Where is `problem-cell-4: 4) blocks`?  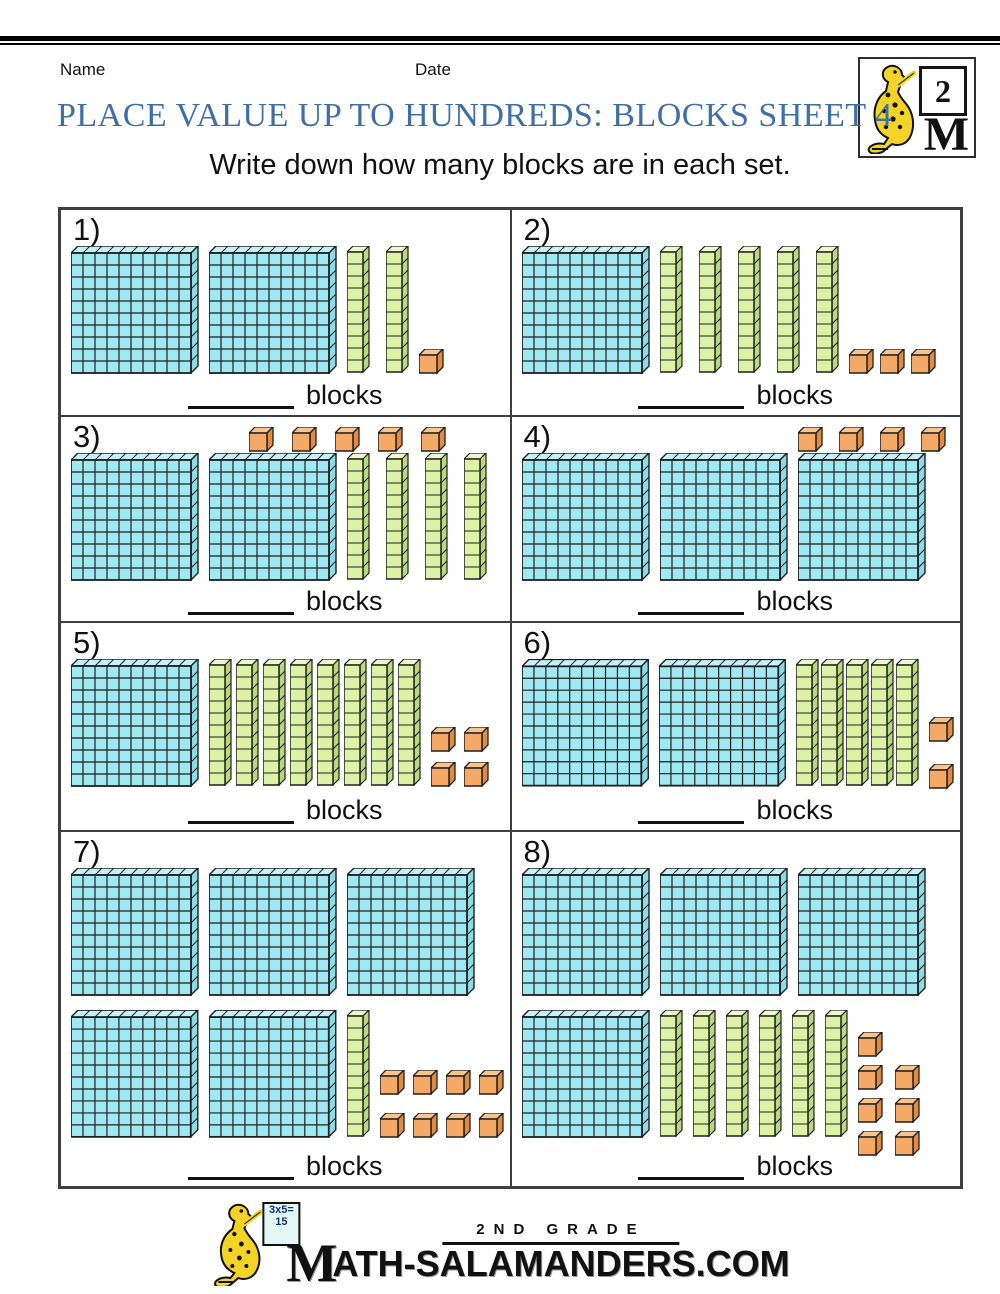
problem-cell-4: 4) blocks is located at coordinates (735, 519).